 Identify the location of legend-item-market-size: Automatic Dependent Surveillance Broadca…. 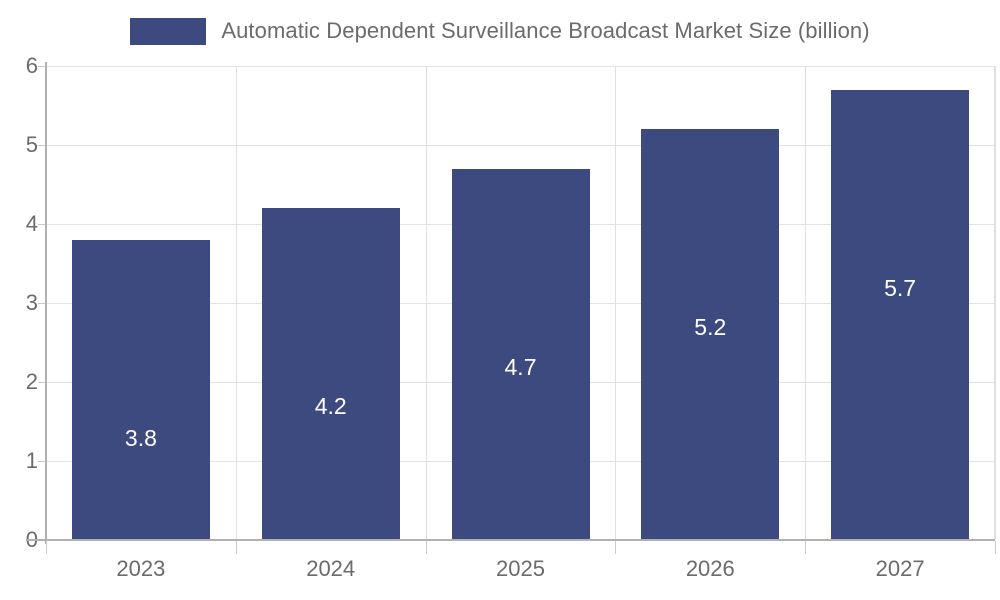
(500, 31).